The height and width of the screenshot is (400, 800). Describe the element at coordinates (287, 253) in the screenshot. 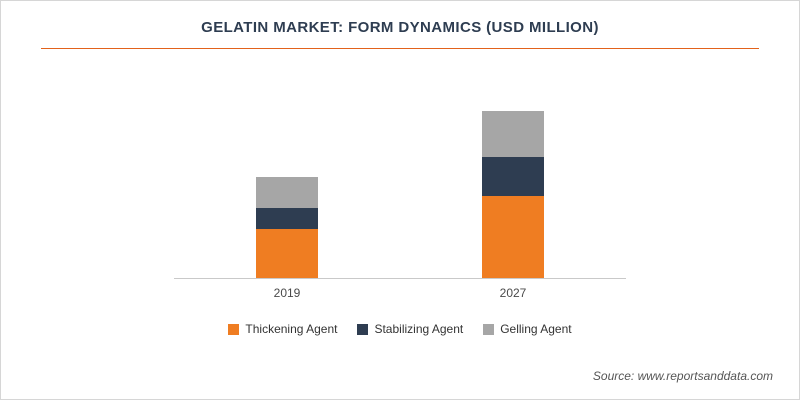

I see `bar-segment-thickening-2019` at that location.